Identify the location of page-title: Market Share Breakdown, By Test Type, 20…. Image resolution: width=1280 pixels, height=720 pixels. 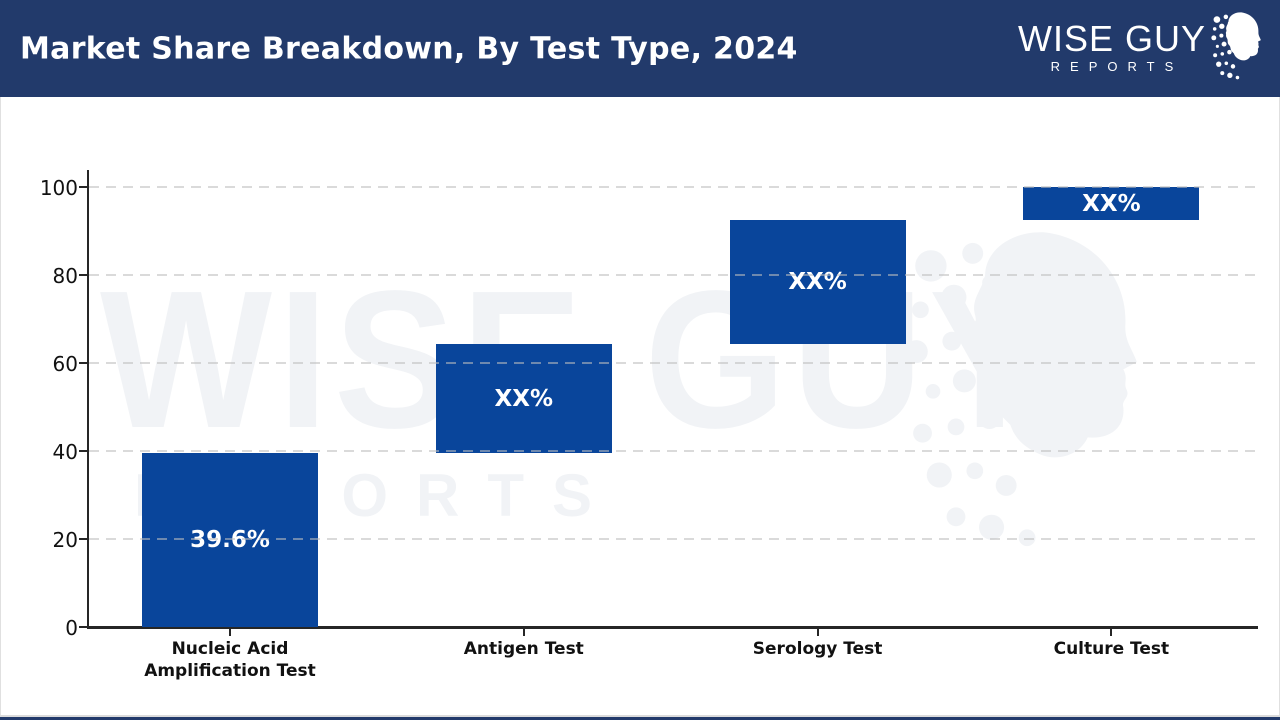
(409, 48).